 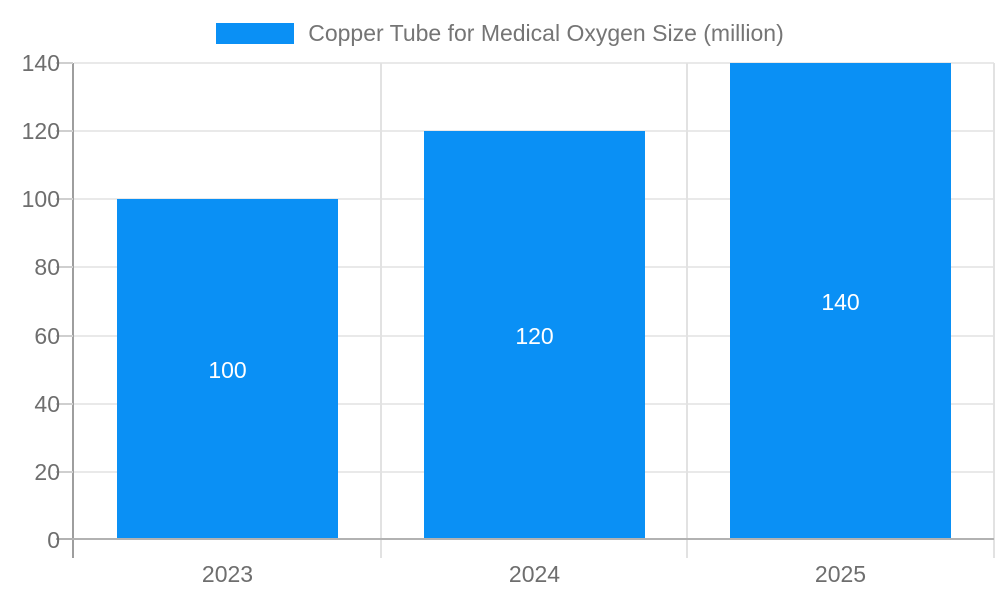 I want to click on y-axis-tick-label: 120, so click(x=40, y=131).